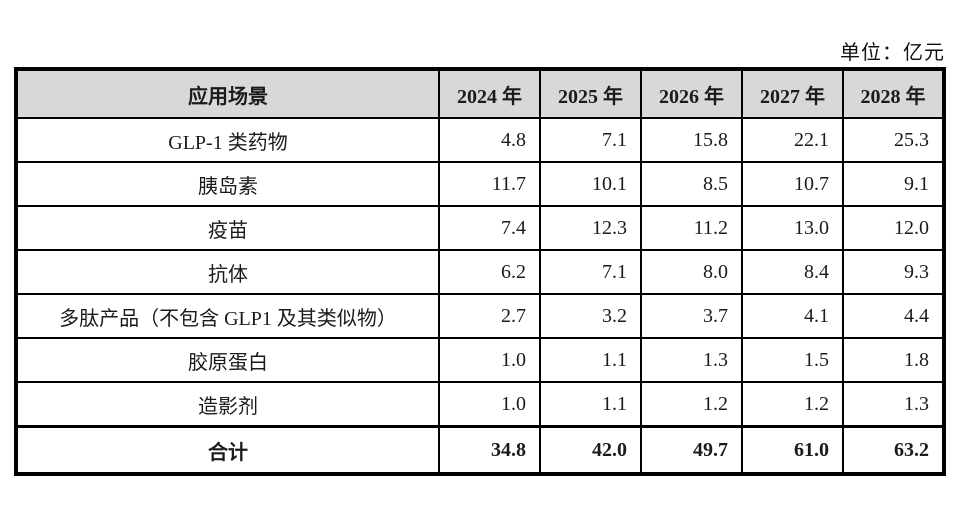 This screenshot has height=505, width=958. Describe the element at coordinates (489, 93) in the screenshot. I see `col-header-2024: 2024 年` at that location.